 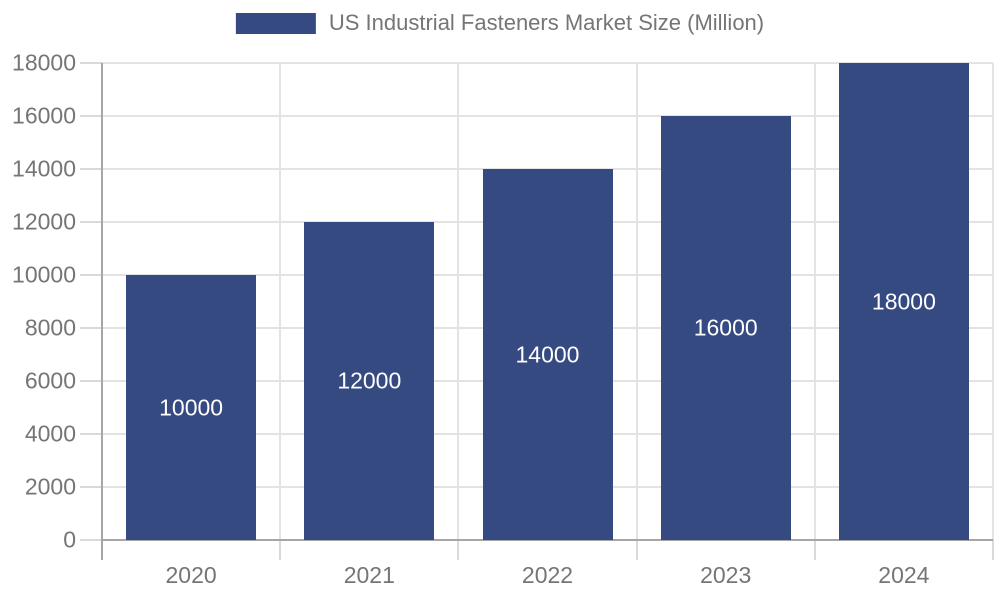 What do you see at coordinates (369, 575) in the screenshot?
I see `x-axis-label: 2021` at bounding box center [369, 575].